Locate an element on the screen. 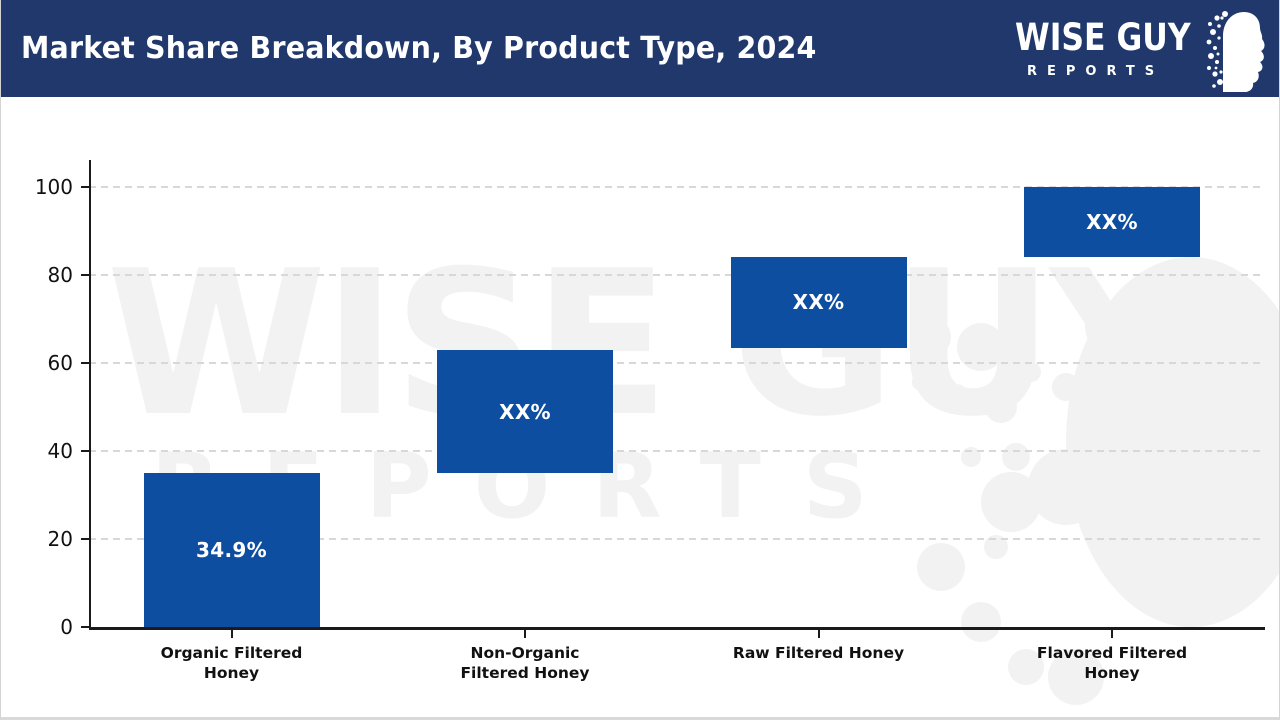 Image resolution: width=1280 pixels, height=720 pixels. bar-value-label: 34.9% is located at coordinates (231, 550).